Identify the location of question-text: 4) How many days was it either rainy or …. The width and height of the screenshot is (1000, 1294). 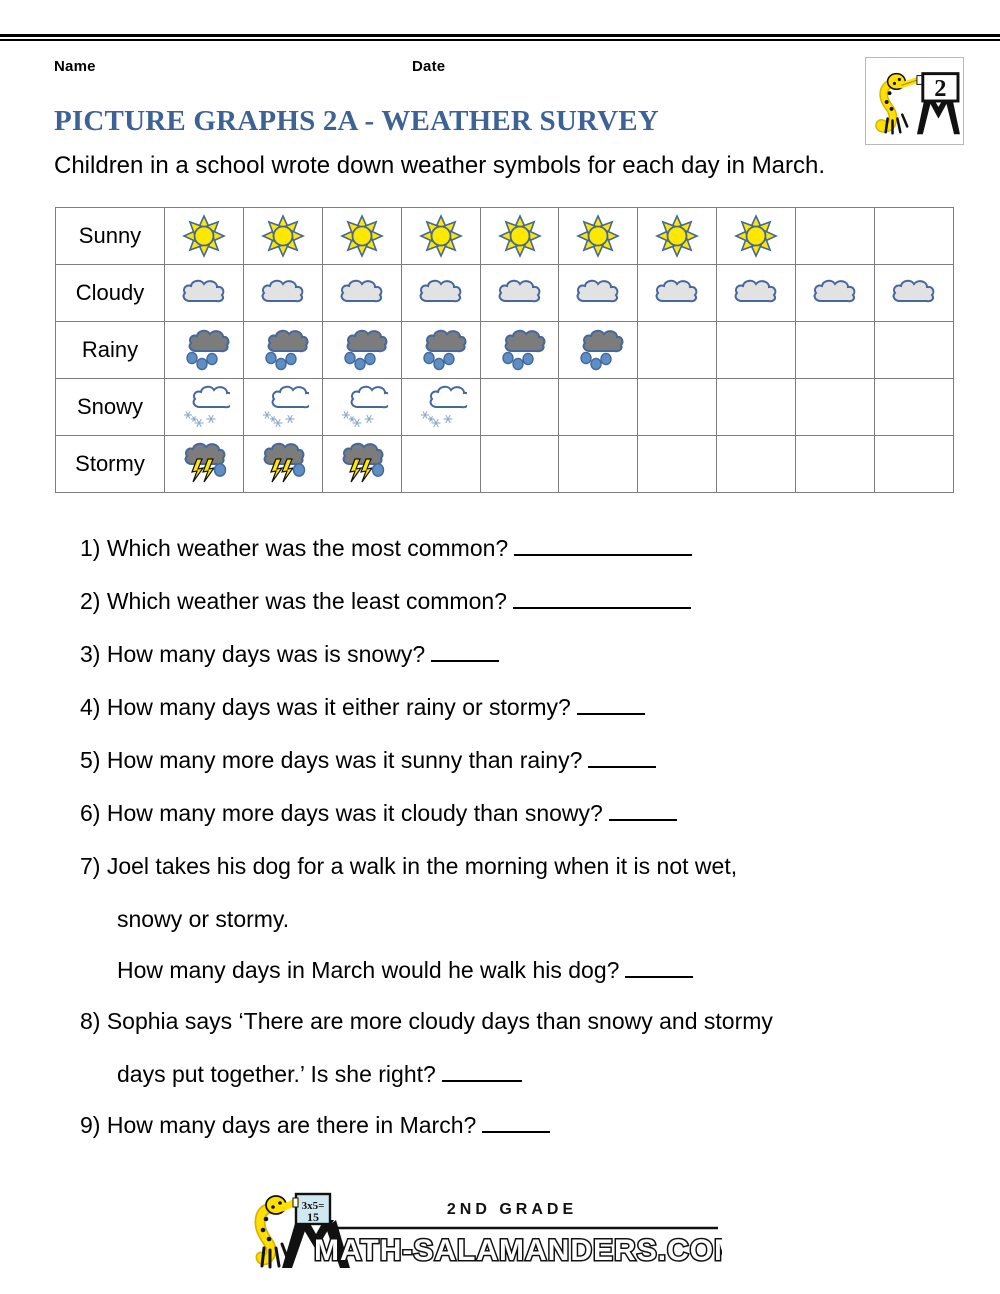
(325, 707).